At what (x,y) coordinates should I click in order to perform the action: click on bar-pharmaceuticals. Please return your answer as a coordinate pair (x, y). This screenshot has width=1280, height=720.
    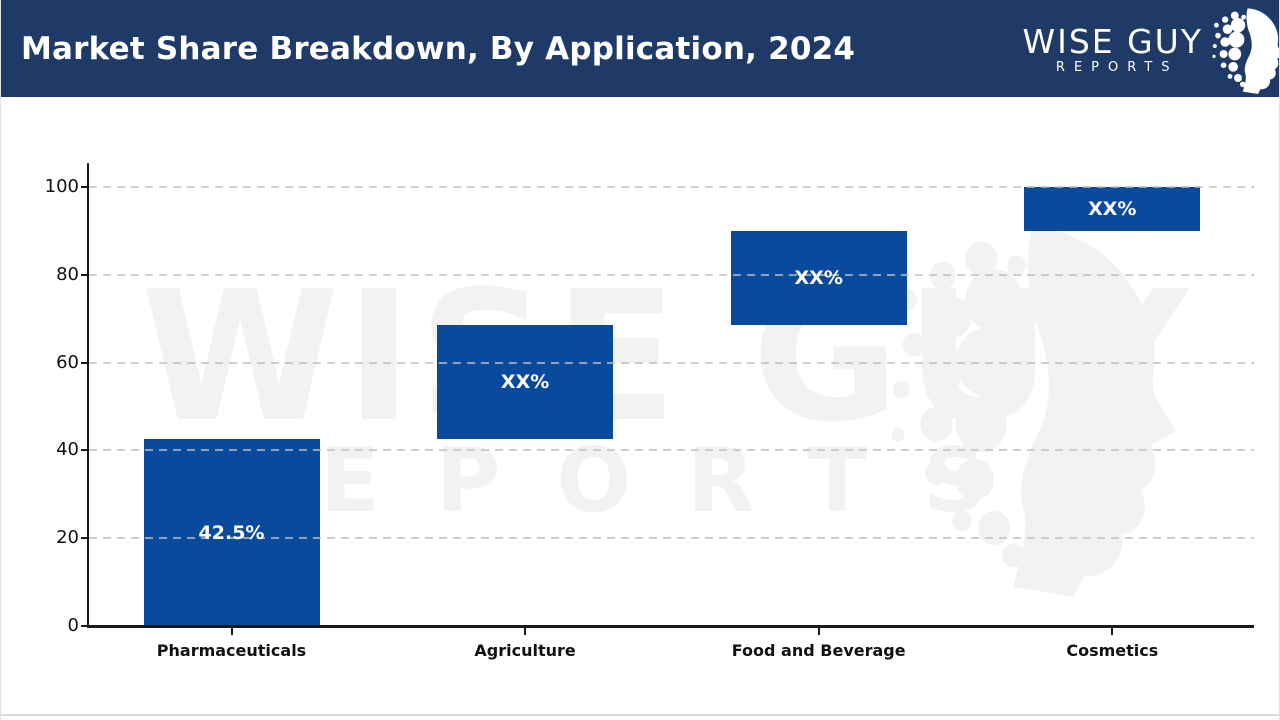
    Looking at the image, I should click on (231, 532).